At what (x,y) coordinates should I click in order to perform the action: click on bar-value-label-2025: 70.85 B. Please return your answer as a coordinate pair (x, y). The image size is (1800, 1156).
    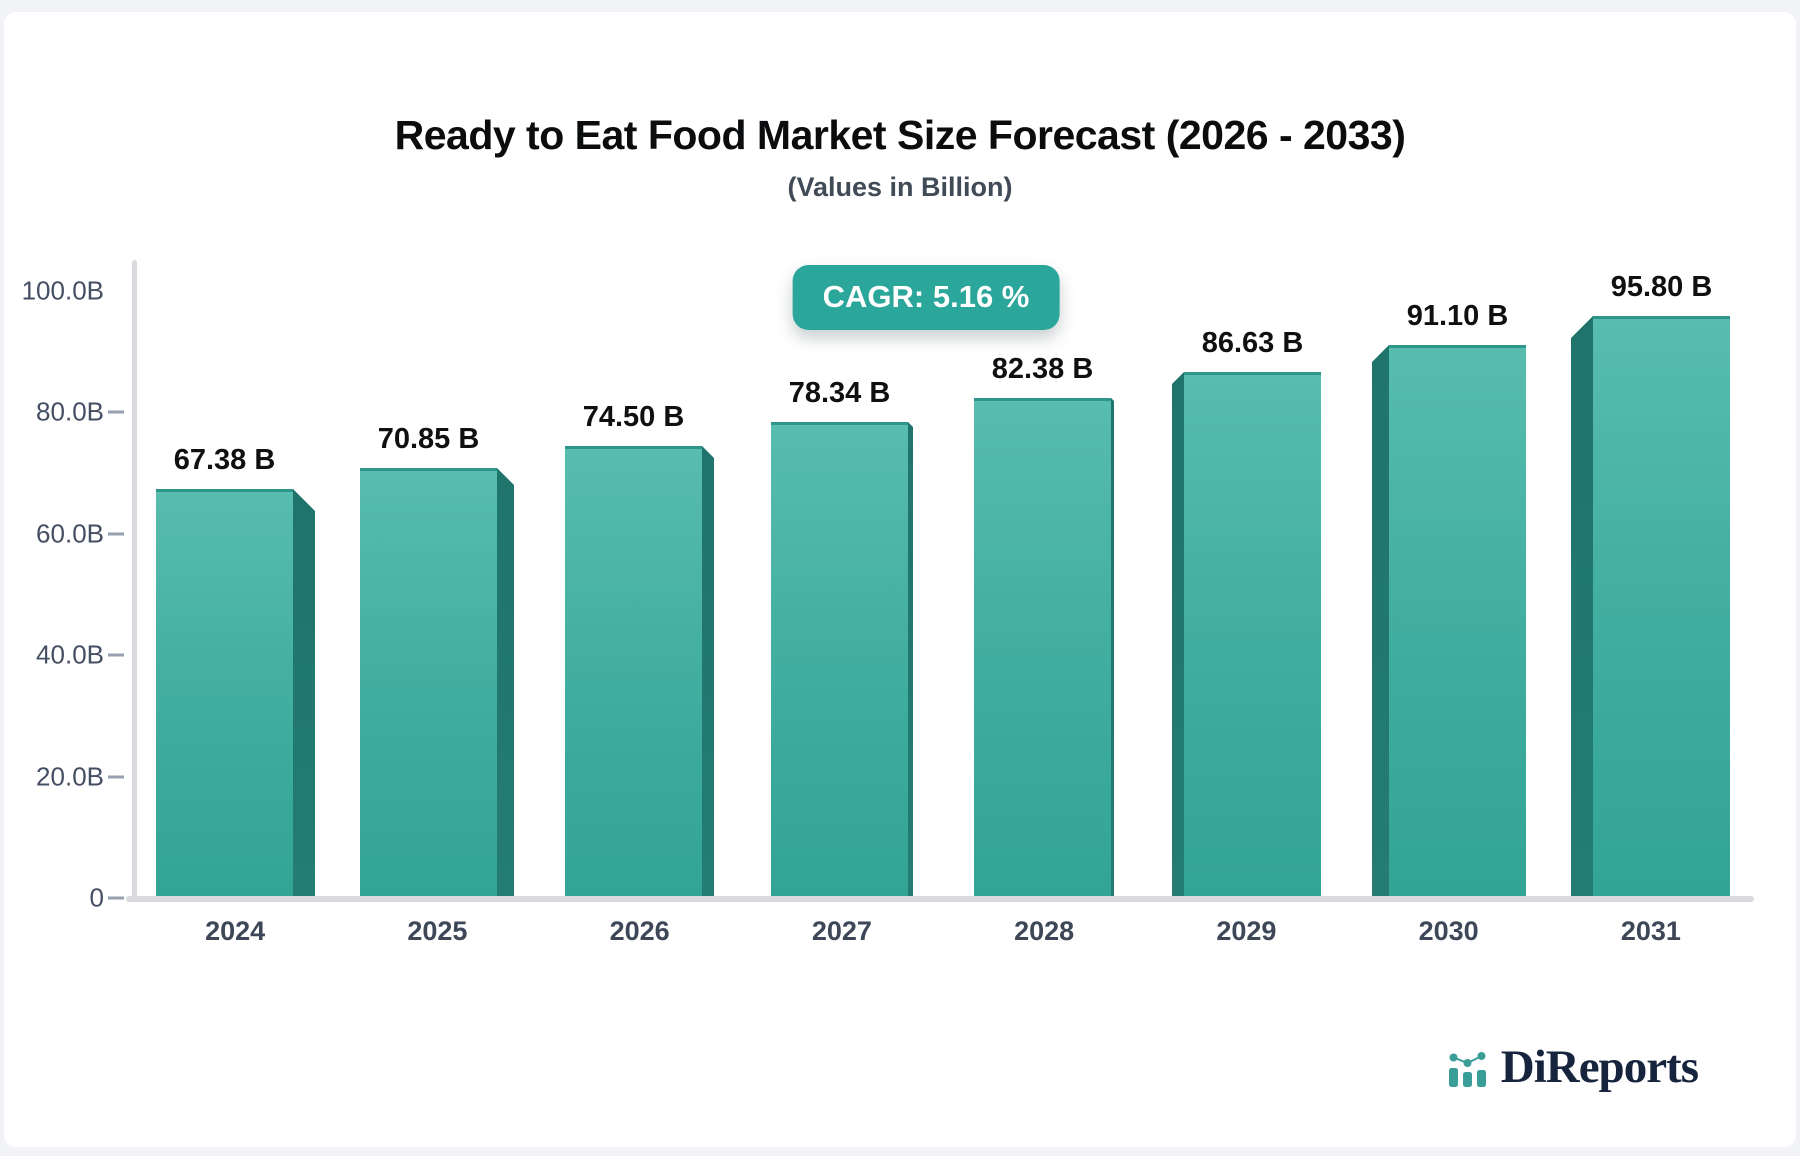
    Looking at the image, I should click on (428, 439).